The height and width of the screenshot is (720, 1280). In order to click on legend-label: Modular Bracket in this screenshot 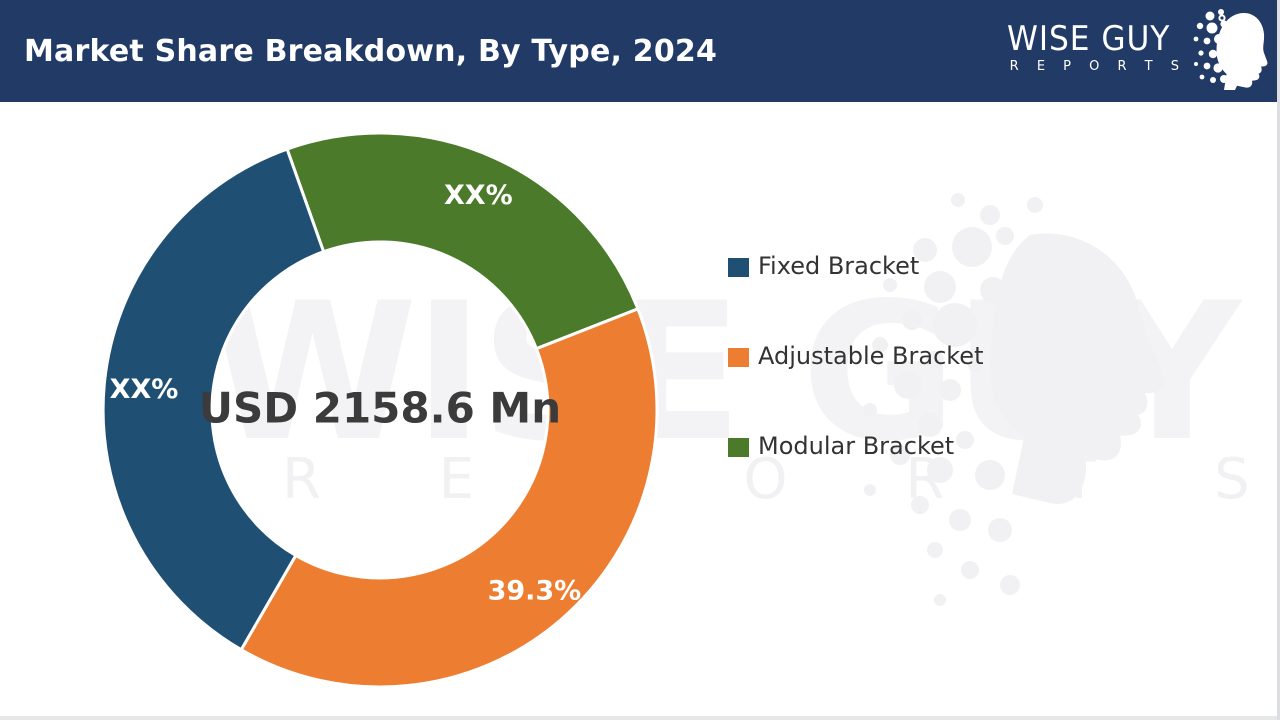, I will do `click(856, 446)`.